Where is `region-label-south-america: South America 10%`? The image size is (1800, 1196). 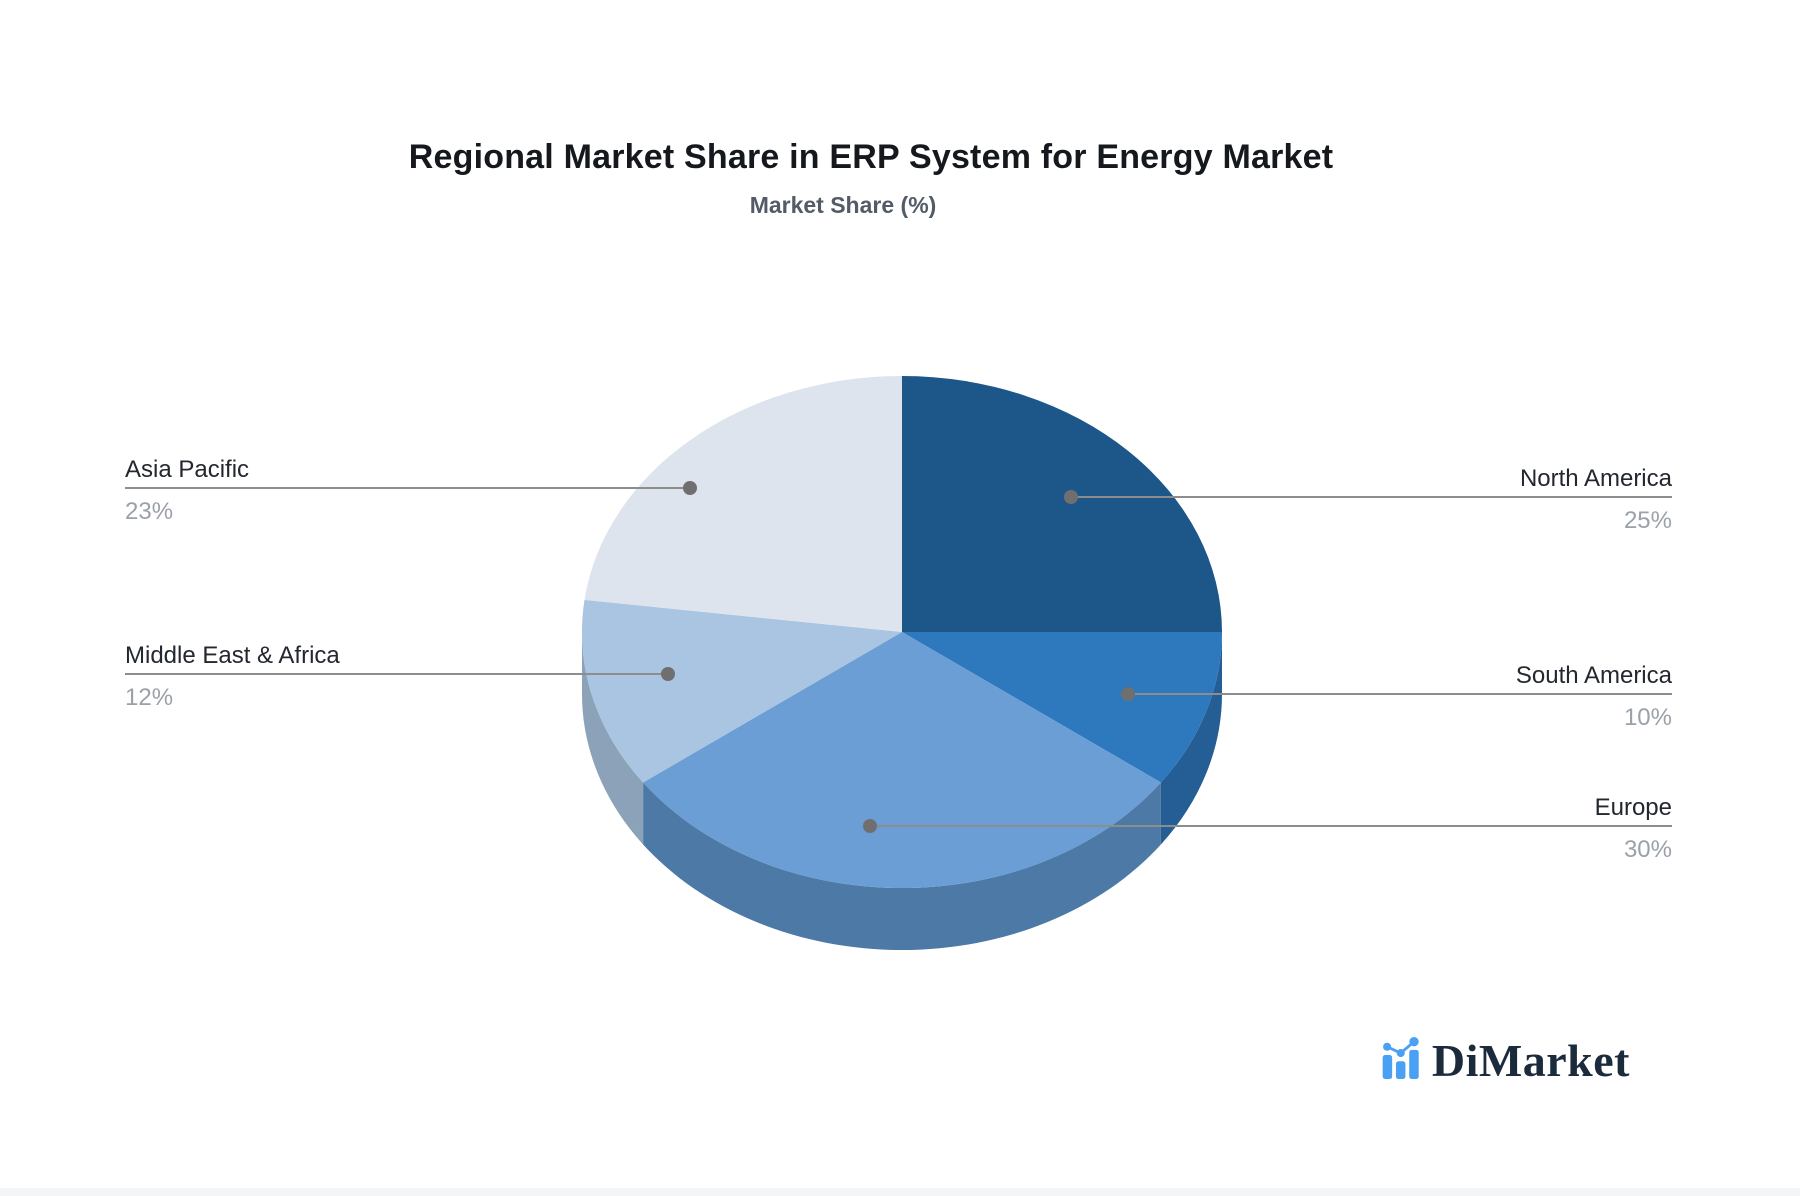 region-label-south-america: South America 10% is located at coordinates (1594, 697).